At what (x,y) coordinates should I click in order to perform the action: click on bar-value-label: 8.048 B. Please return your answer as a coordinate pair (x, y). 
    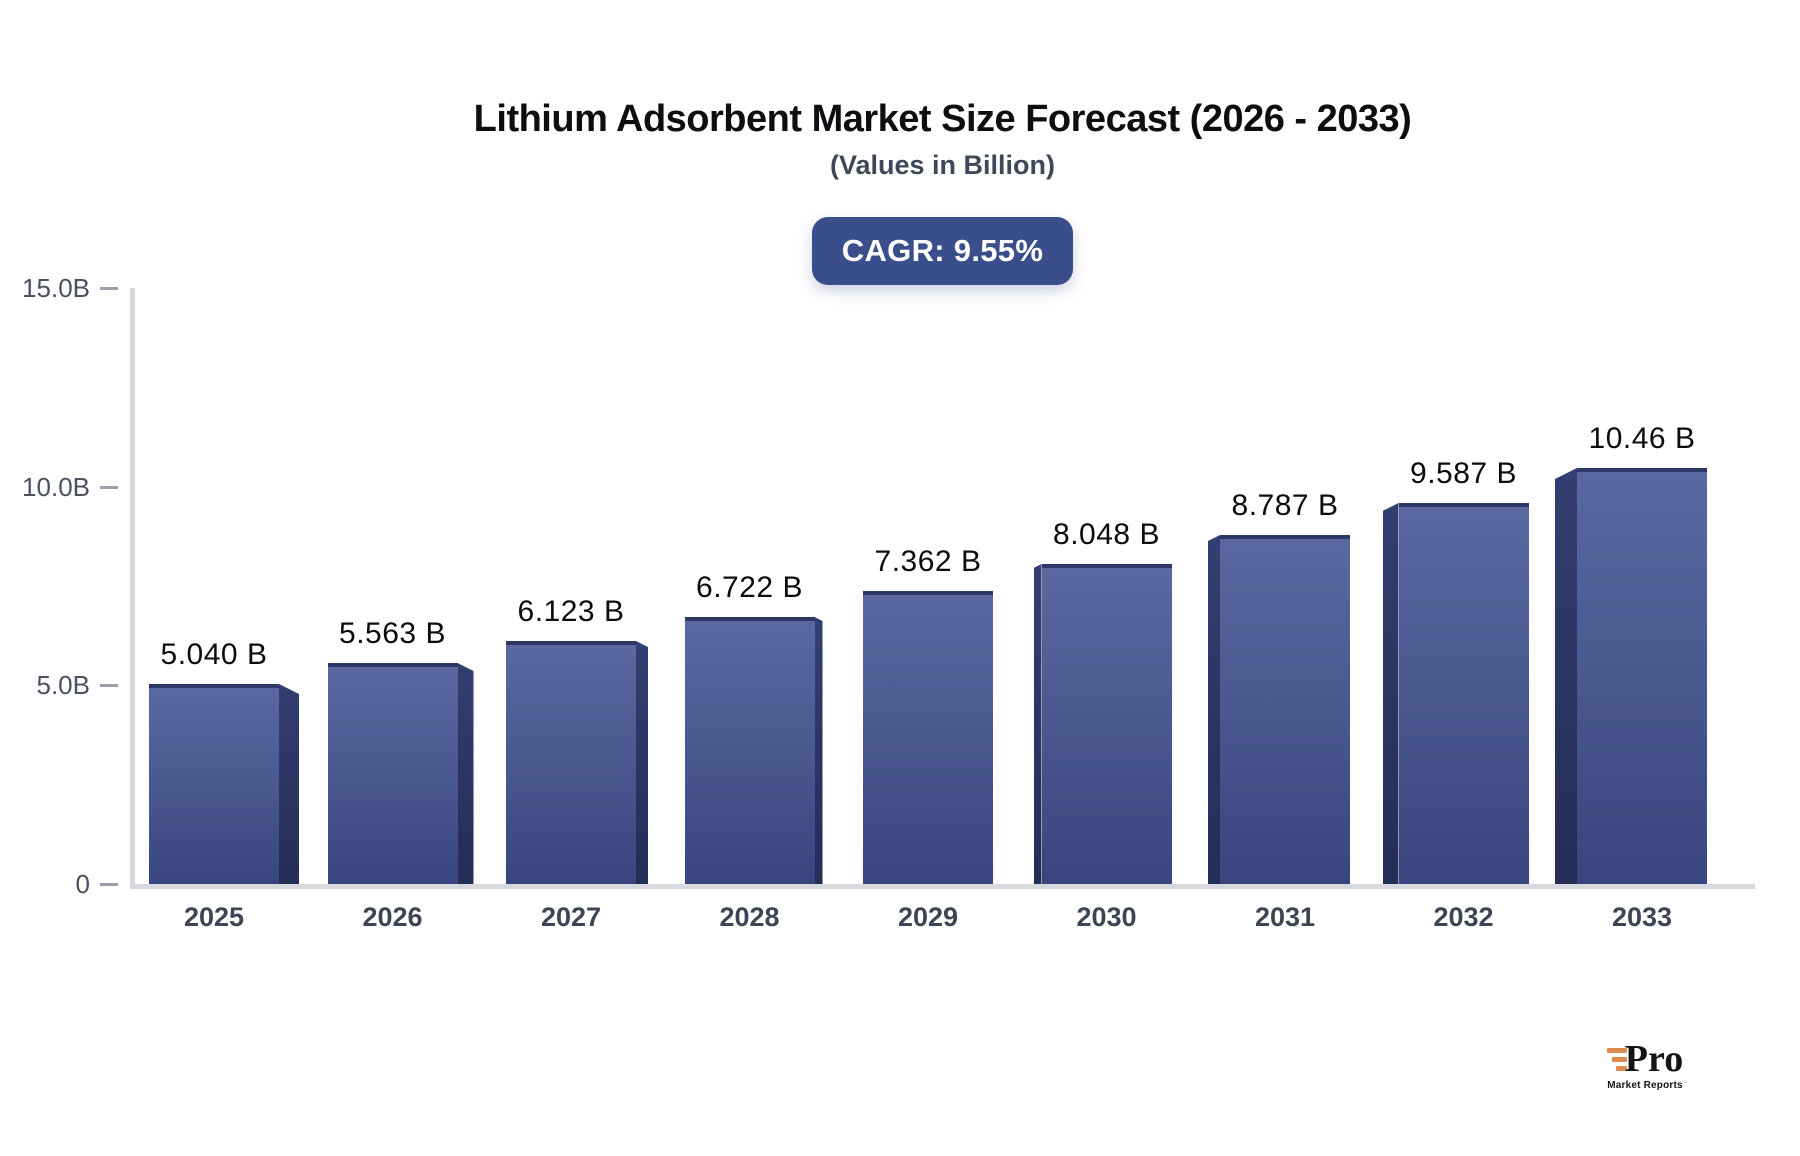
    Looking at the image, I should click on (1106, 534).